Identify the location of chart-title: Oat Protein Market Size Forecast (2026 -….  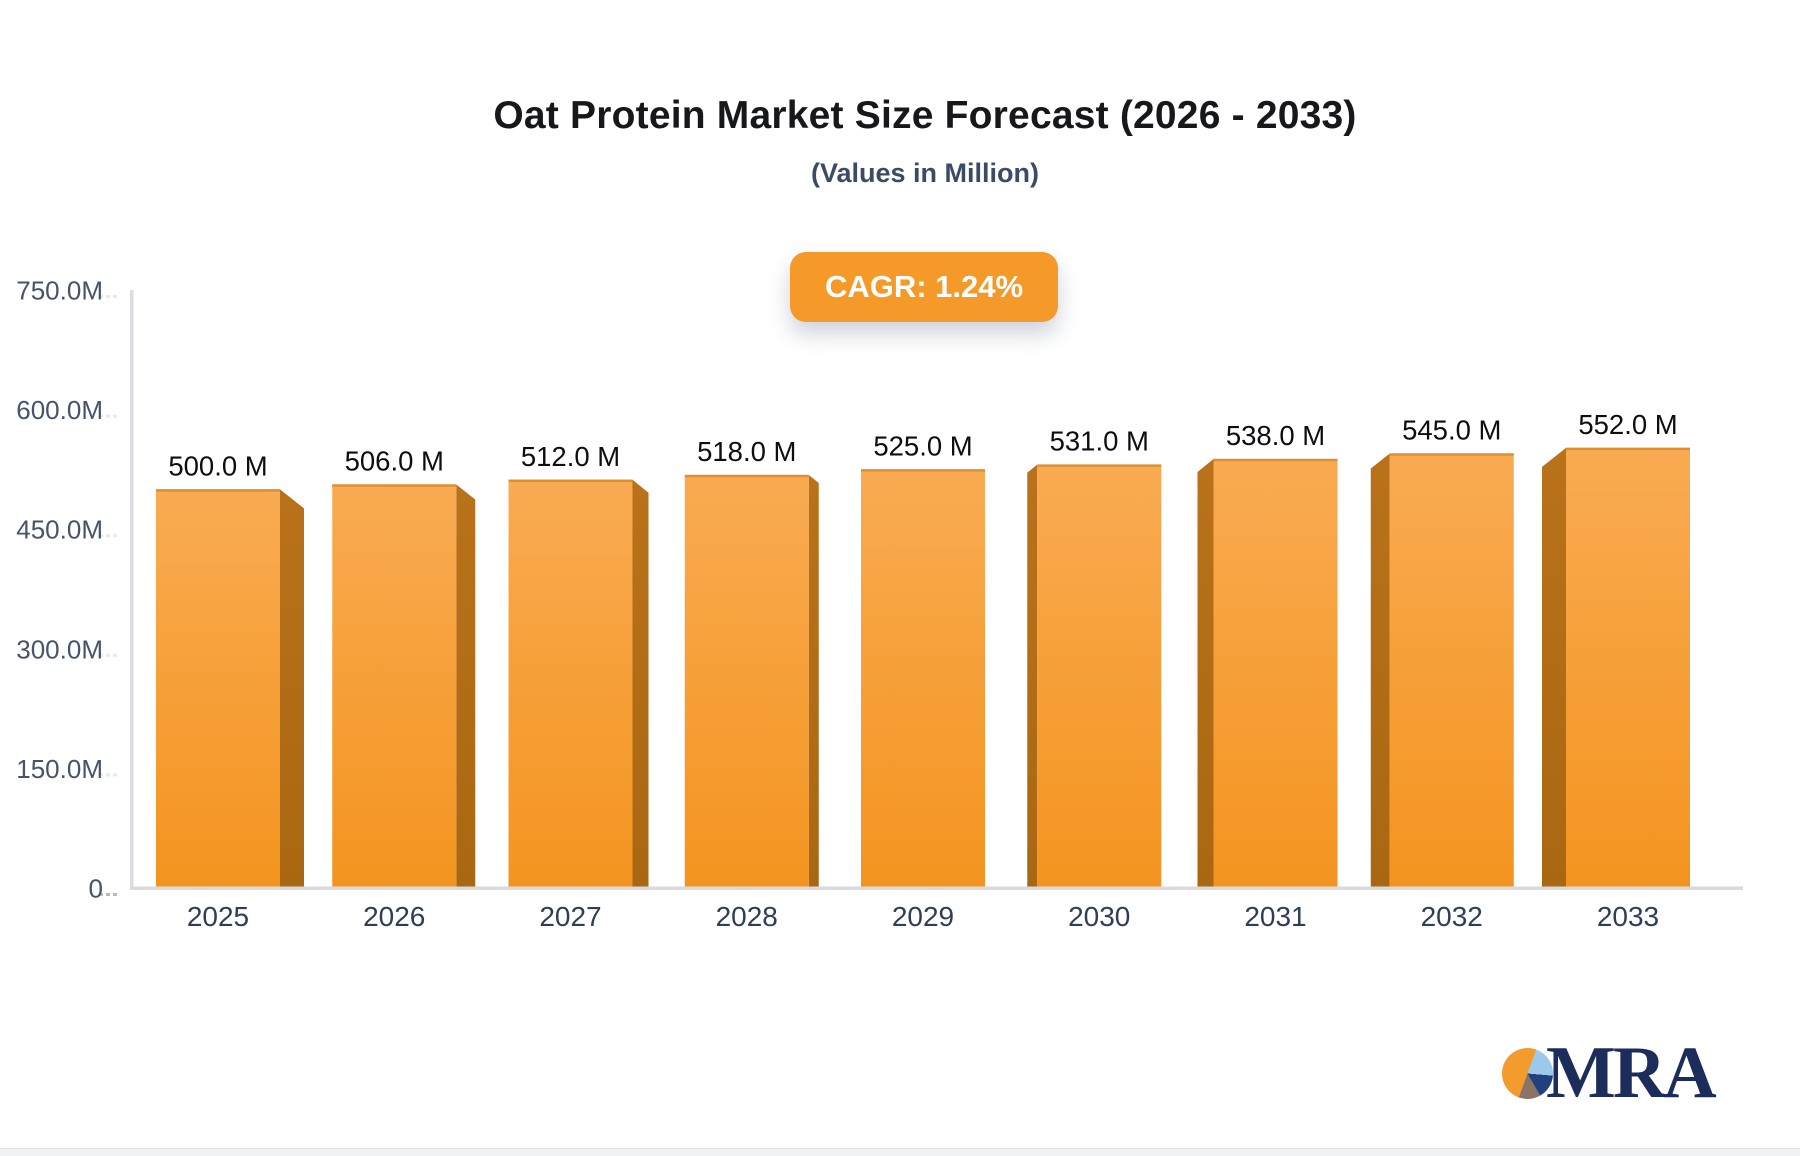
(925, 115).